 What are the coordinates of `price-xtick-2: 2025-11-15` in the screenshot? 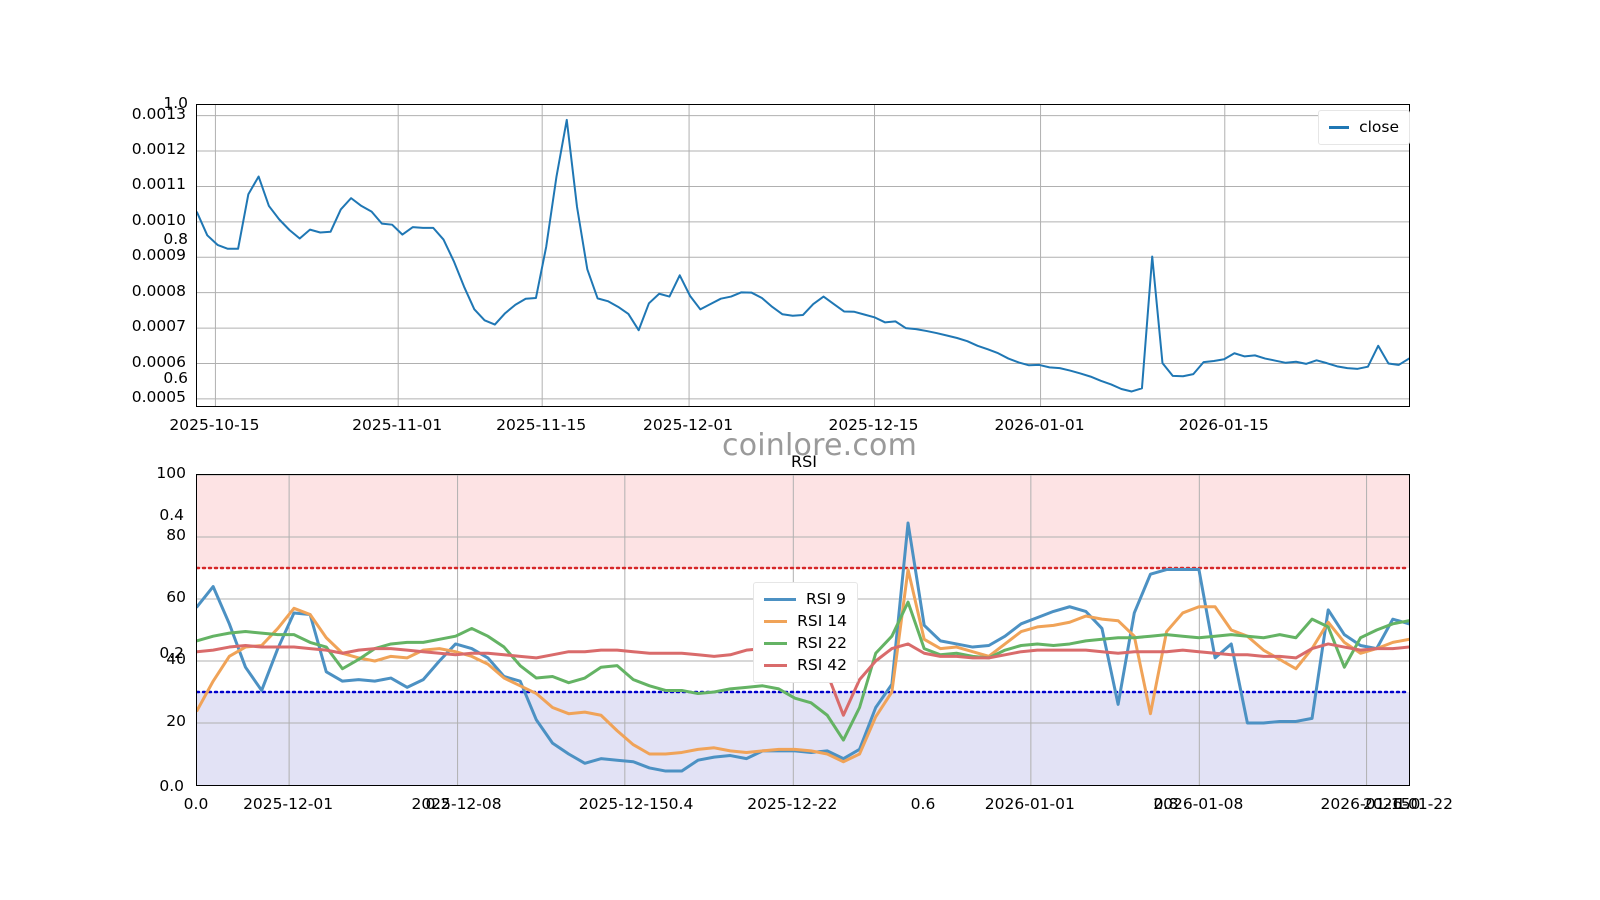 It's located at (541, 425).